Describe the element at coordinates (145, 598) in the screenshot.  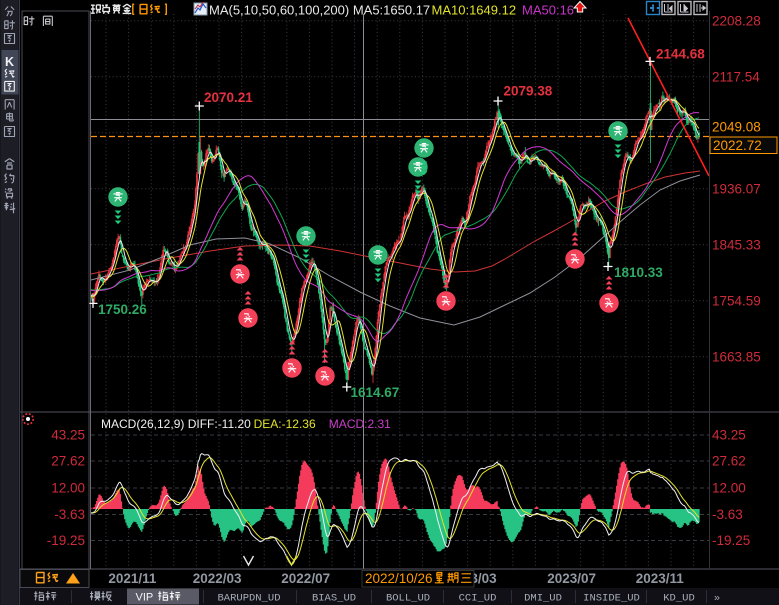
I see `svg-text: VIP` at that location.